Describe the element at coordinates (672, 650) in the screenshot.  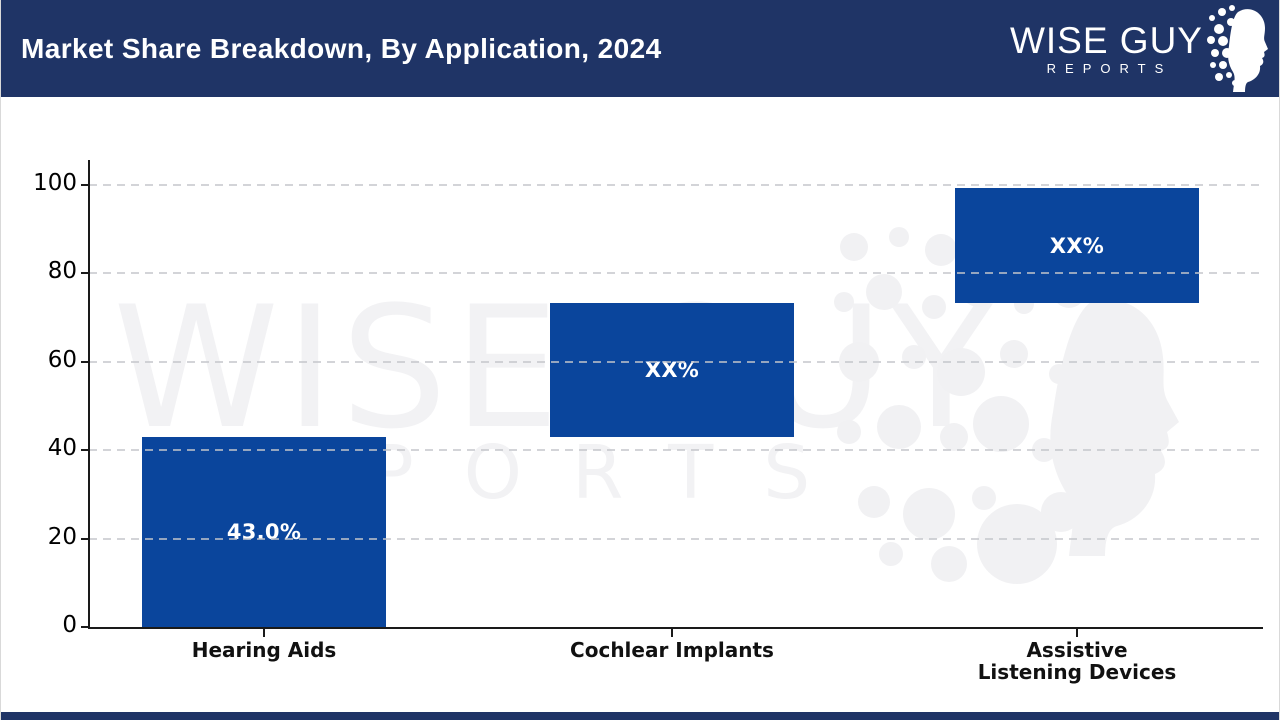
I see `x-axis-category-label: Cochlear Implants` at that location.